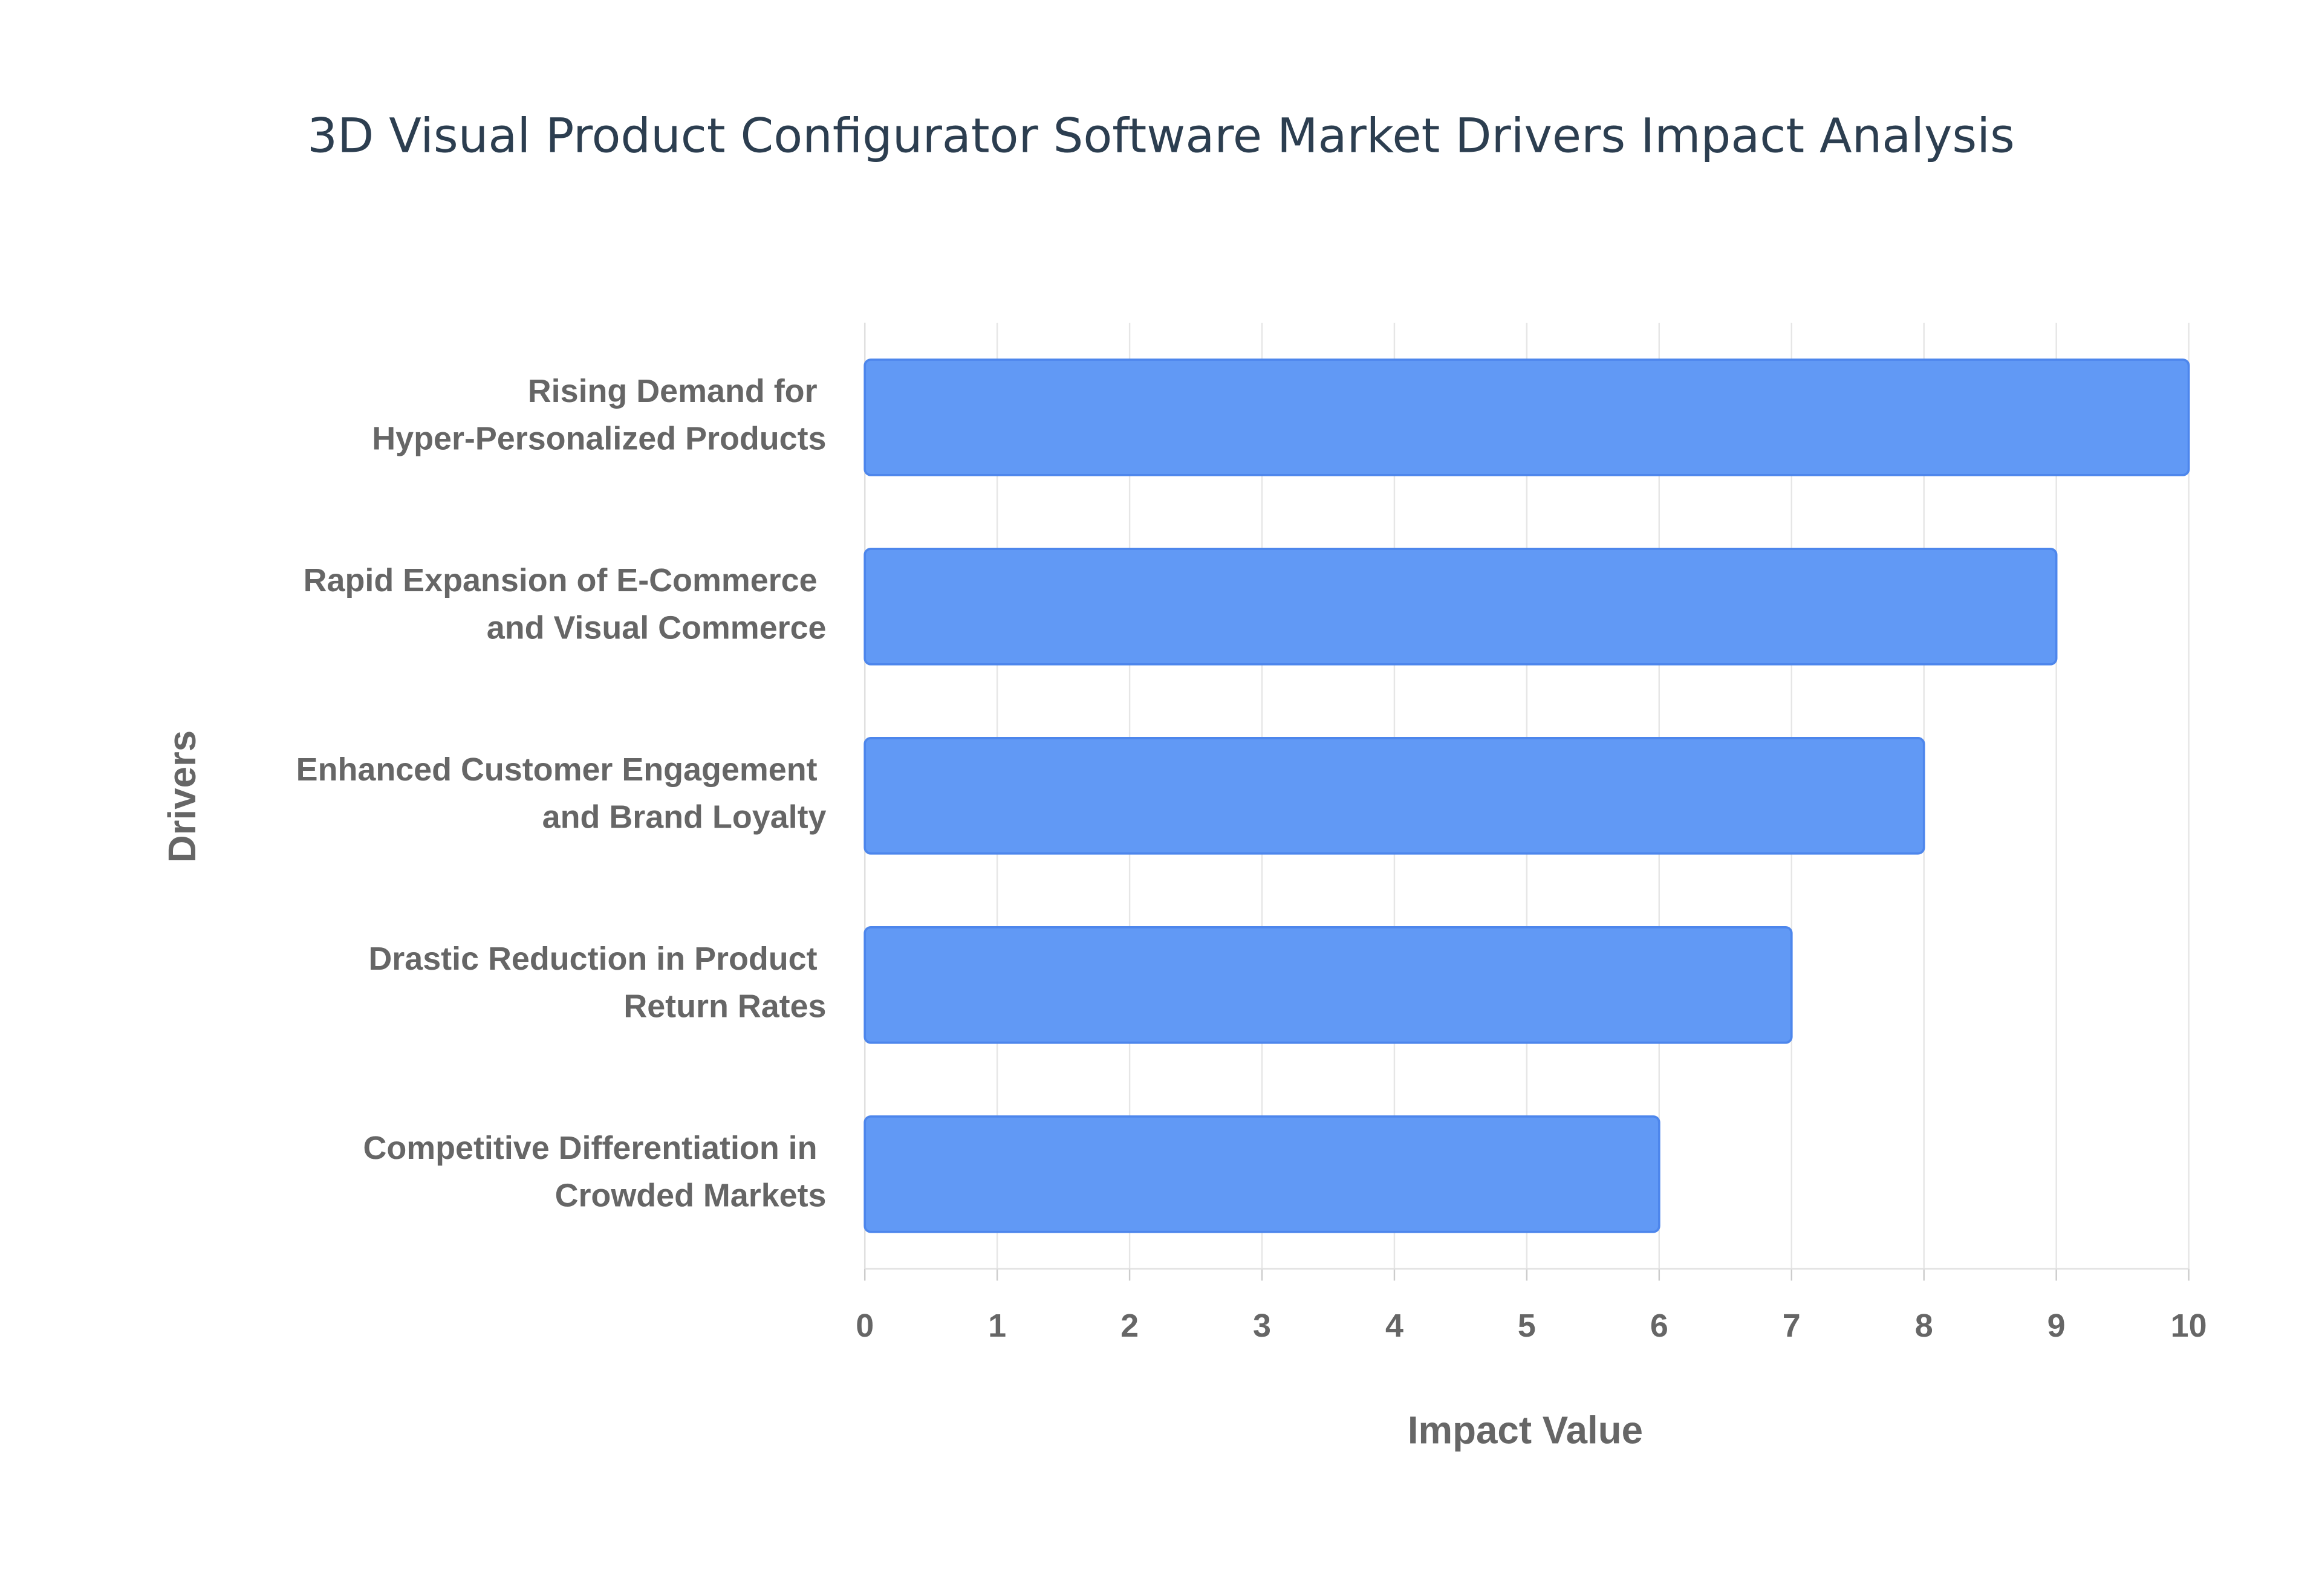  Describe the element at coordinates (1129, 1326) in the screenshot. I see `x-tick-label: 2` at that location.